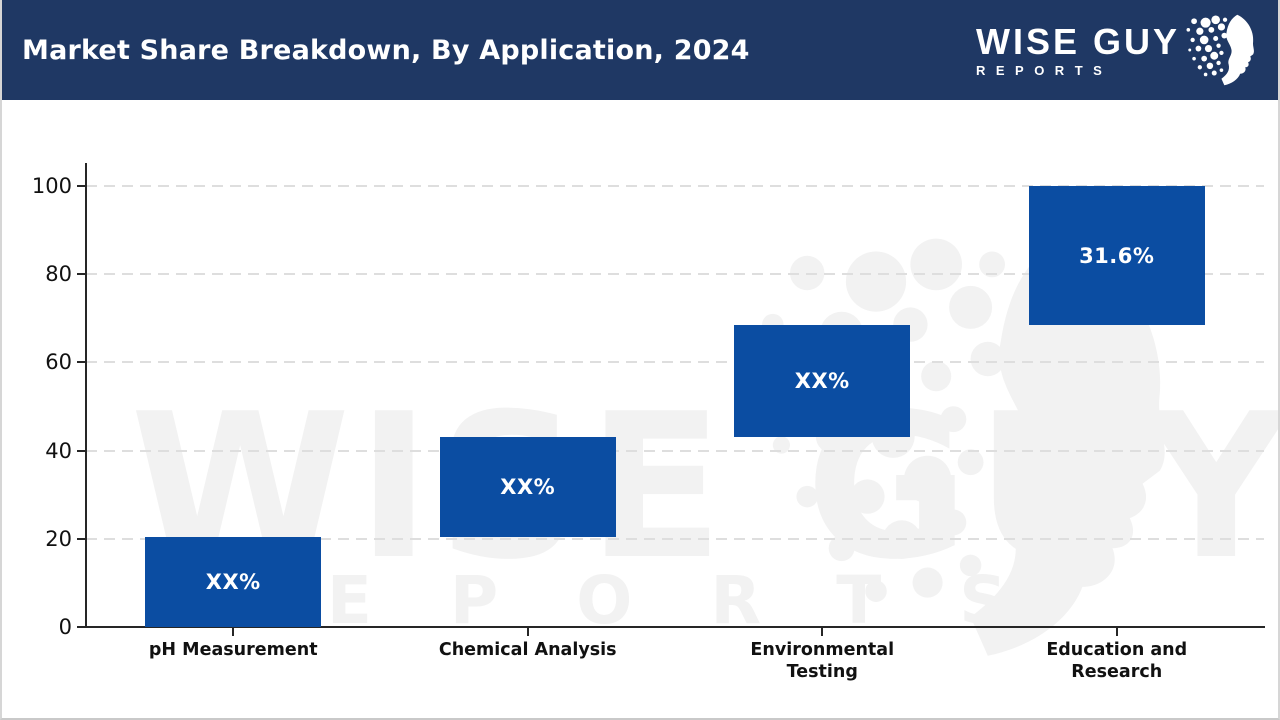  What do you see at coordinates (65, 627) in the screenshot?
I see `y-tick-label: 0` at bounding box center [65, 627].